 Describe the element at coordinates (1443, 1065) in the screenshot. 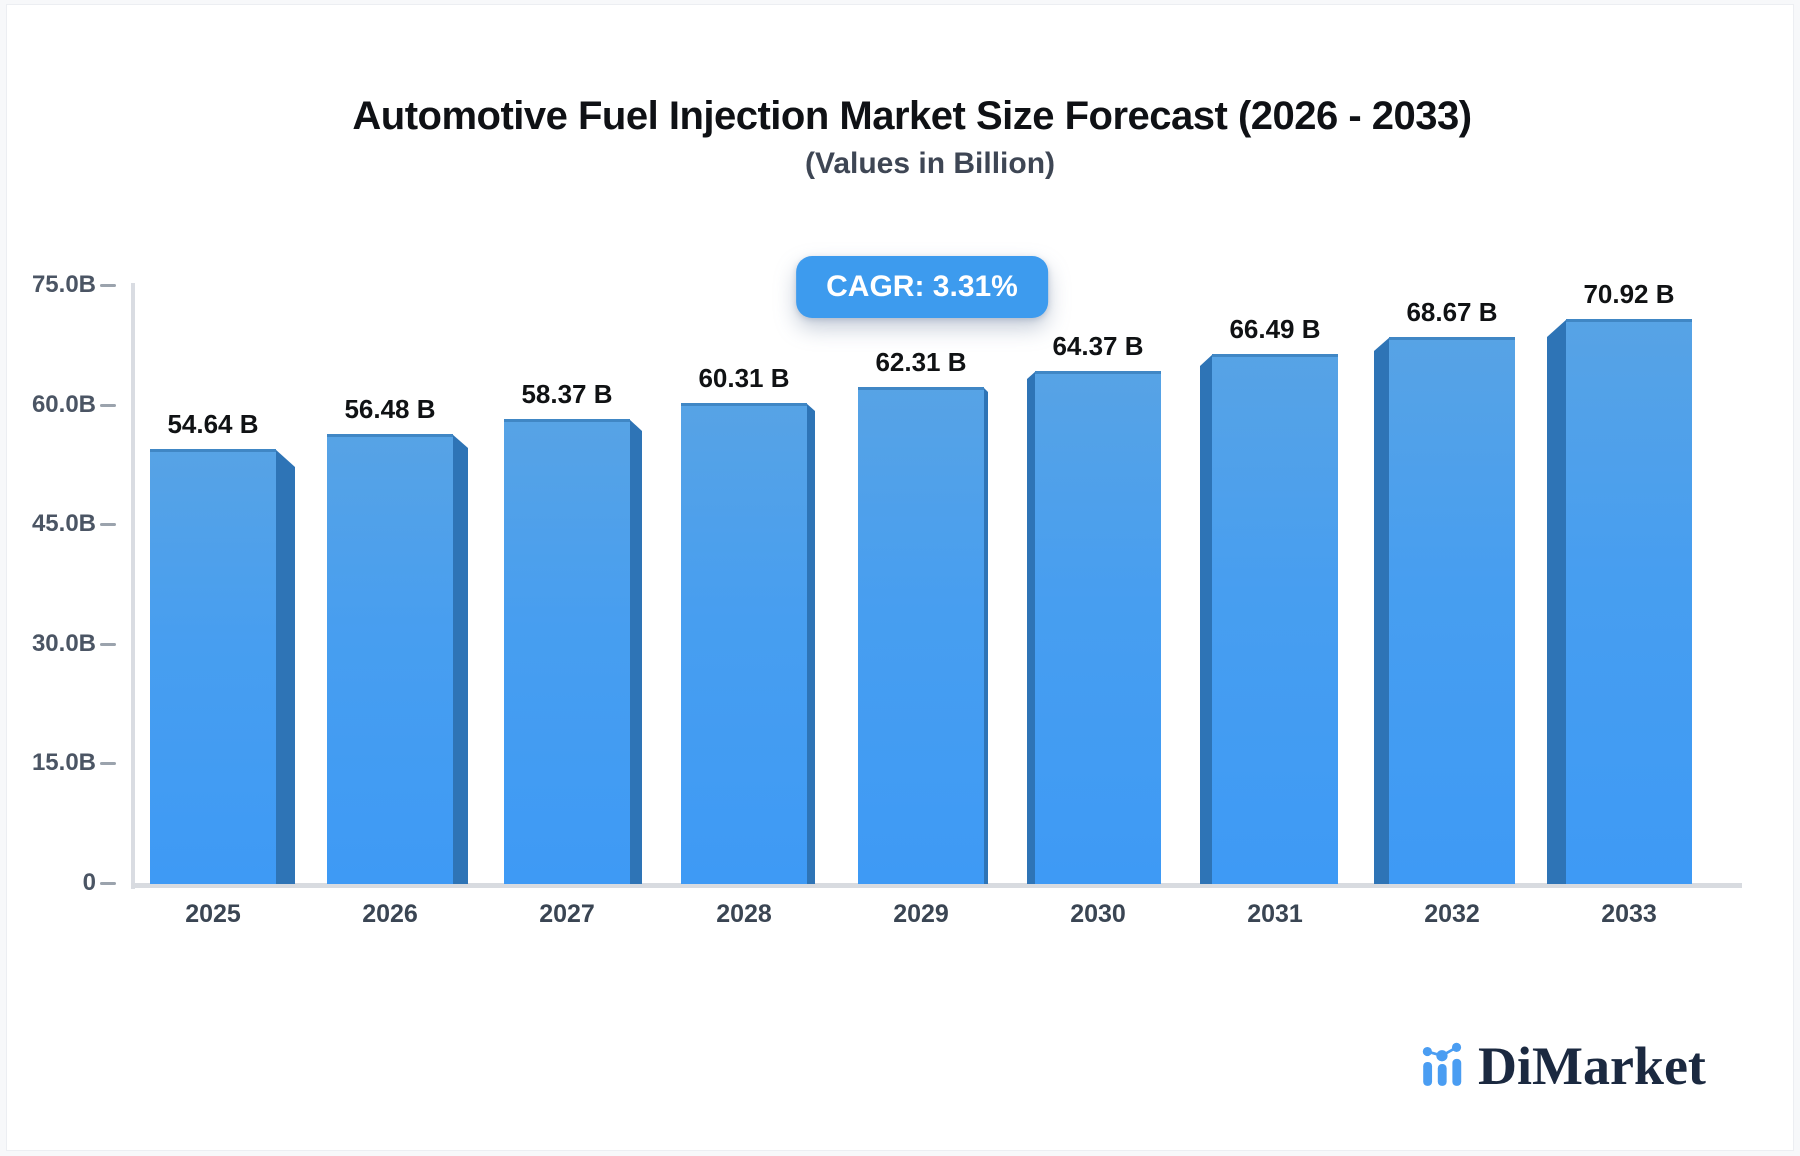

I see `mini-bar-line-chart-icon` at that location.